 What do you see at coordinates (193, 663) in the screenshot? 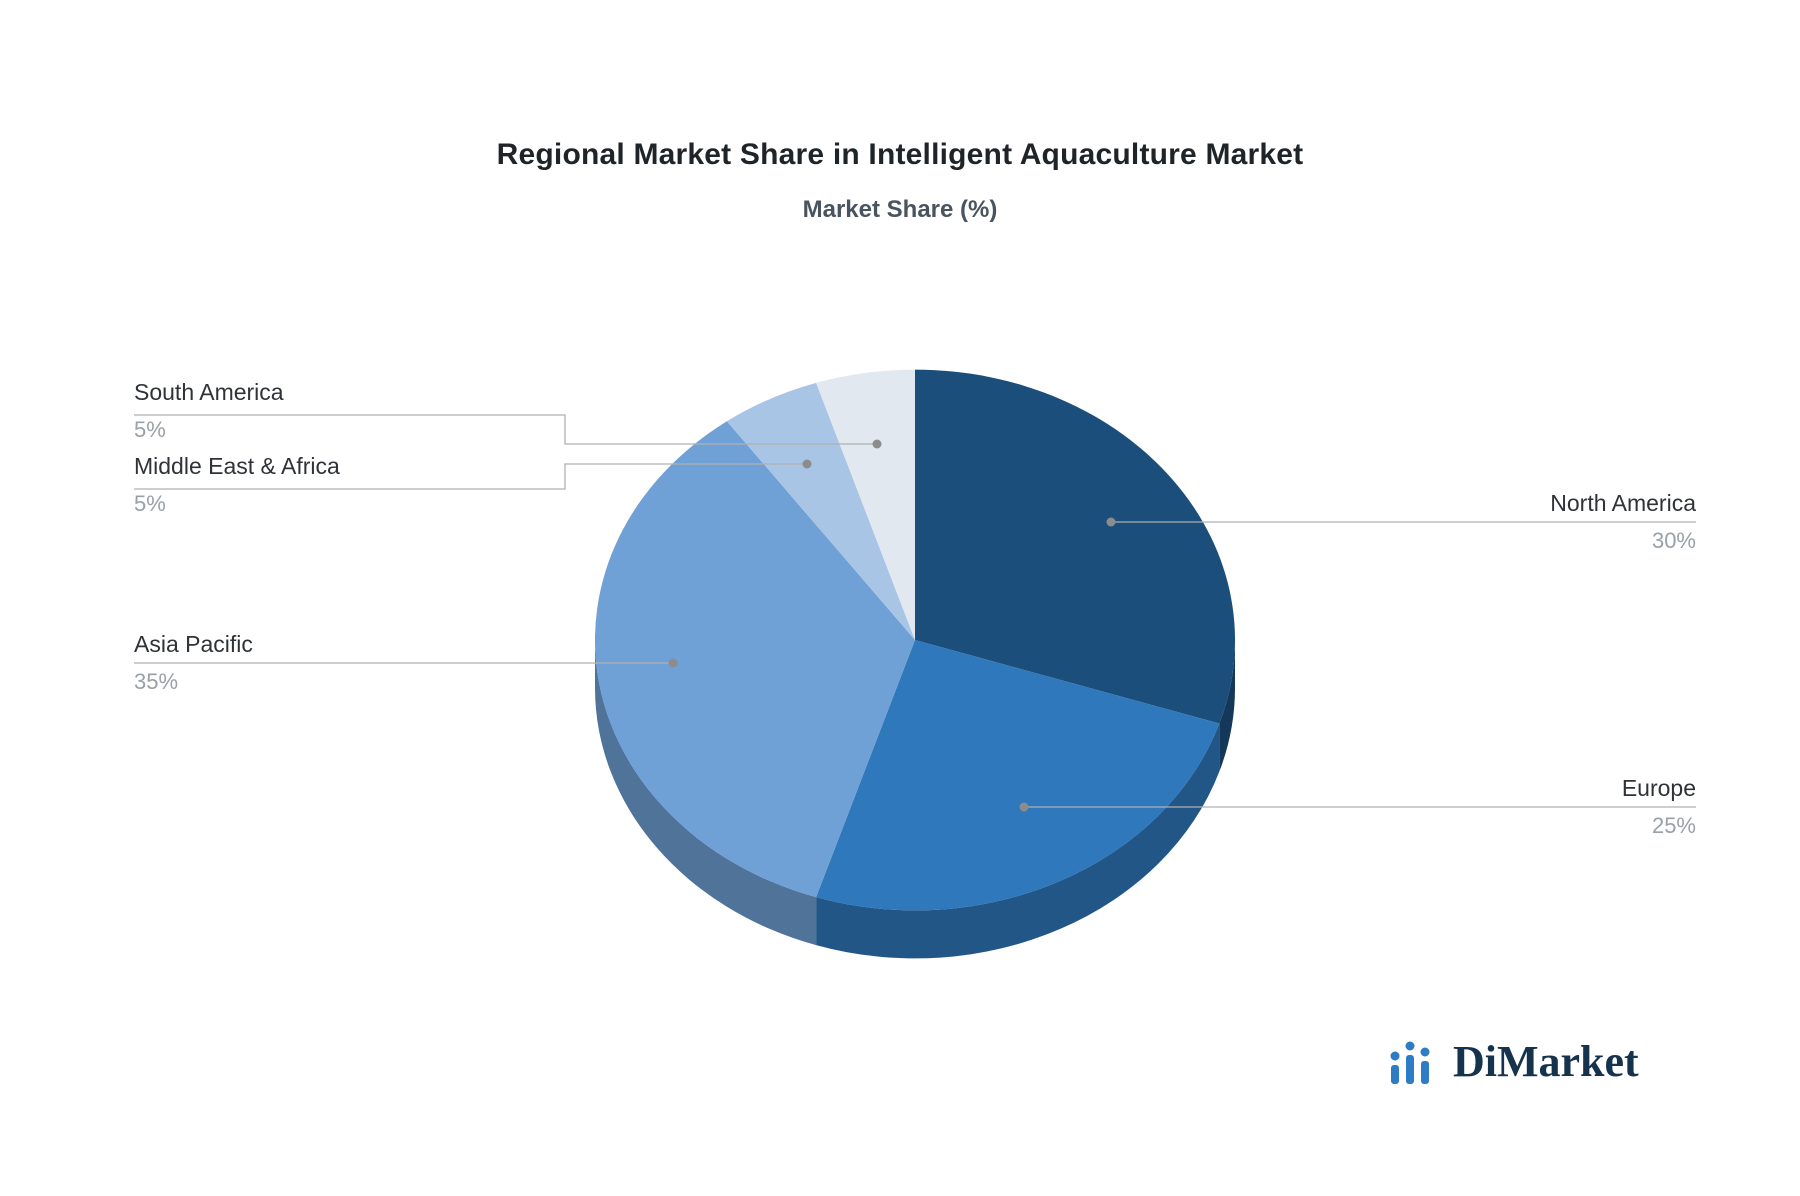
I see `callout-asia-pacific: Asia Pacific 35%` at bounding box center [193, 663].